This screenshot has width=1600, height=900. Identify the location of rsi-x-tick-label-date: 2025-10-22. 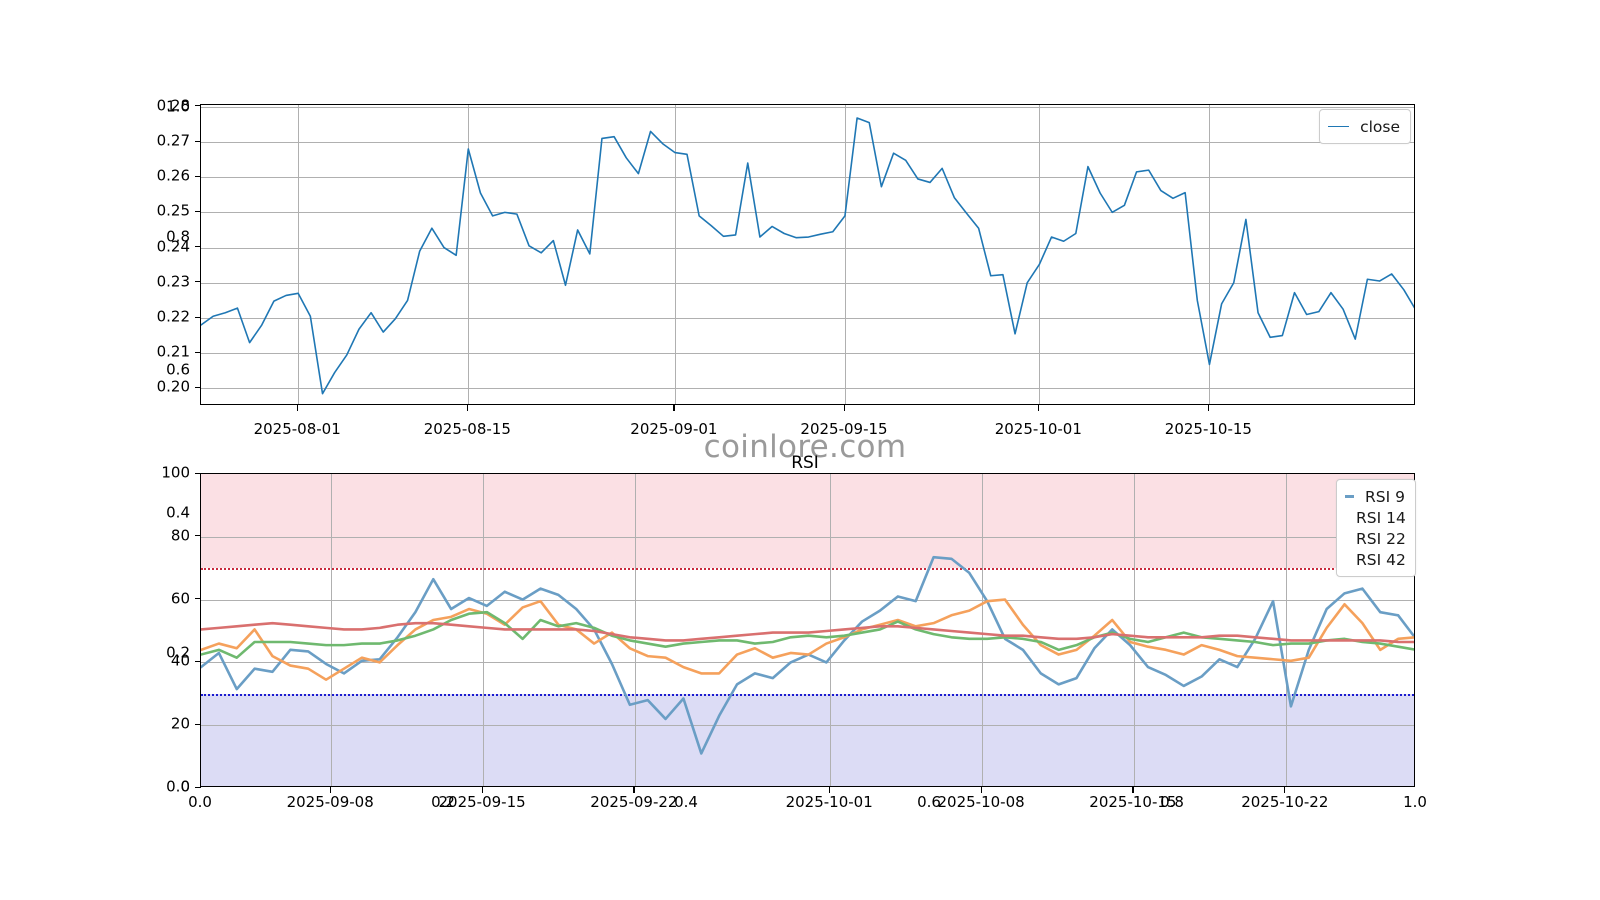
(1285, 802).